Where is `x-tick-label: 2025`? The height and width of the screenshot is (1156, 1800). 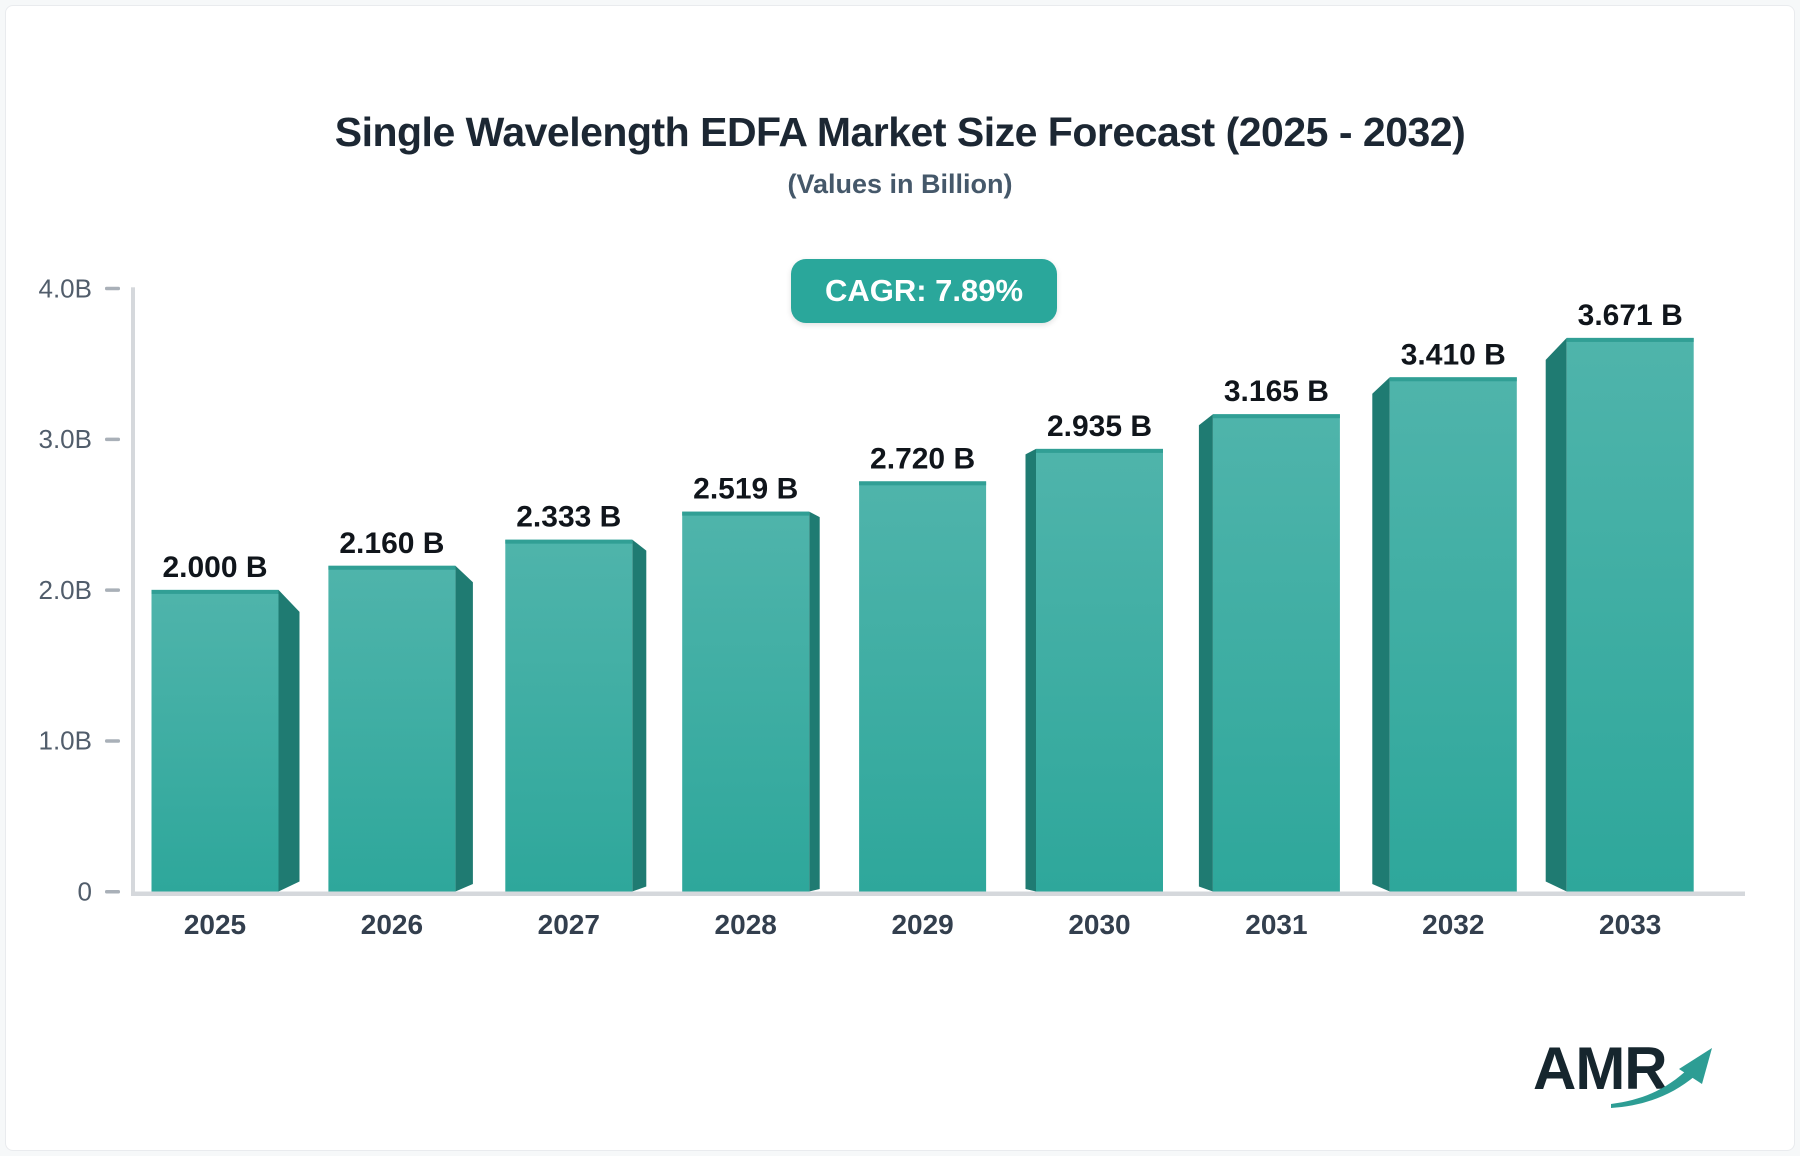 x-tick-label: 2025 is located at coordinates (215, 924).